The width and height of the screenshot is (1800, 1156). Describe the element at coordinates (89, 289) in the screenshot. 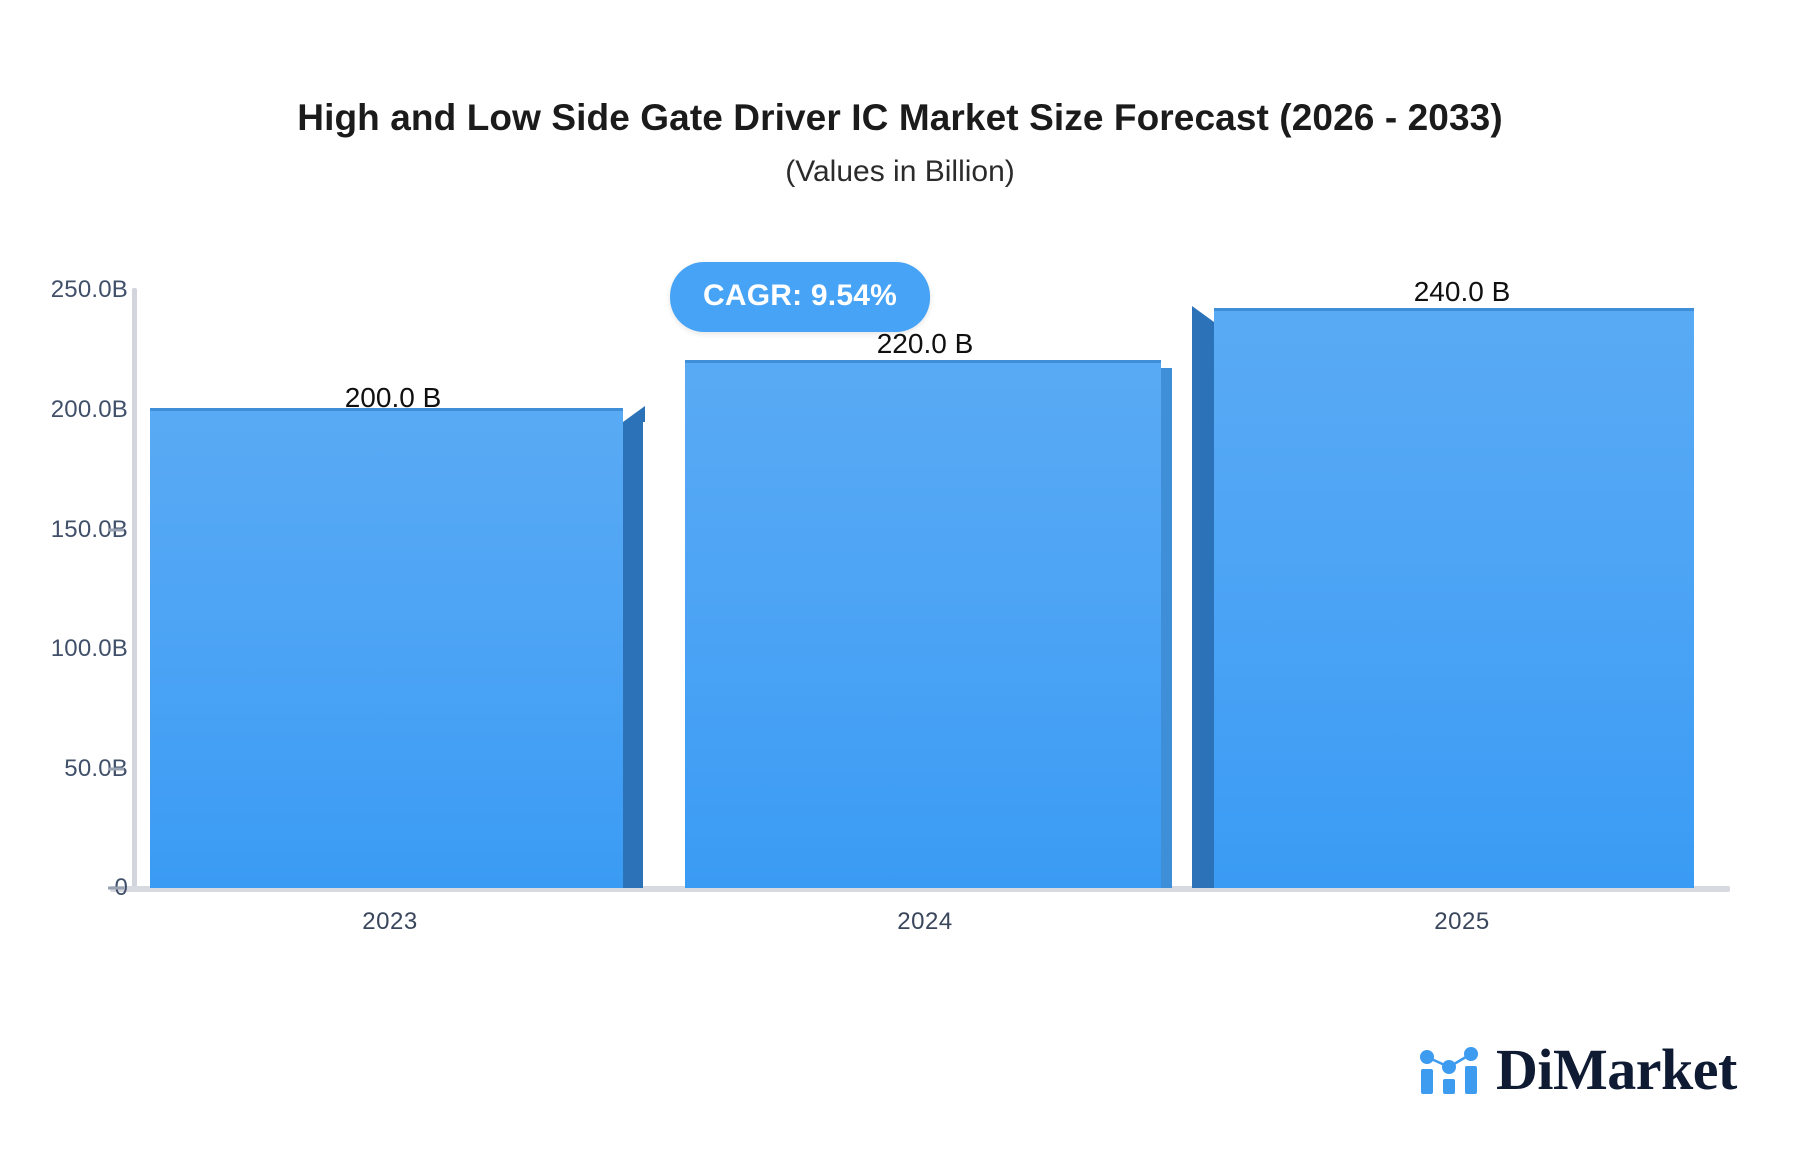

I see `y-tick-label-250: 250.0B` at that location.